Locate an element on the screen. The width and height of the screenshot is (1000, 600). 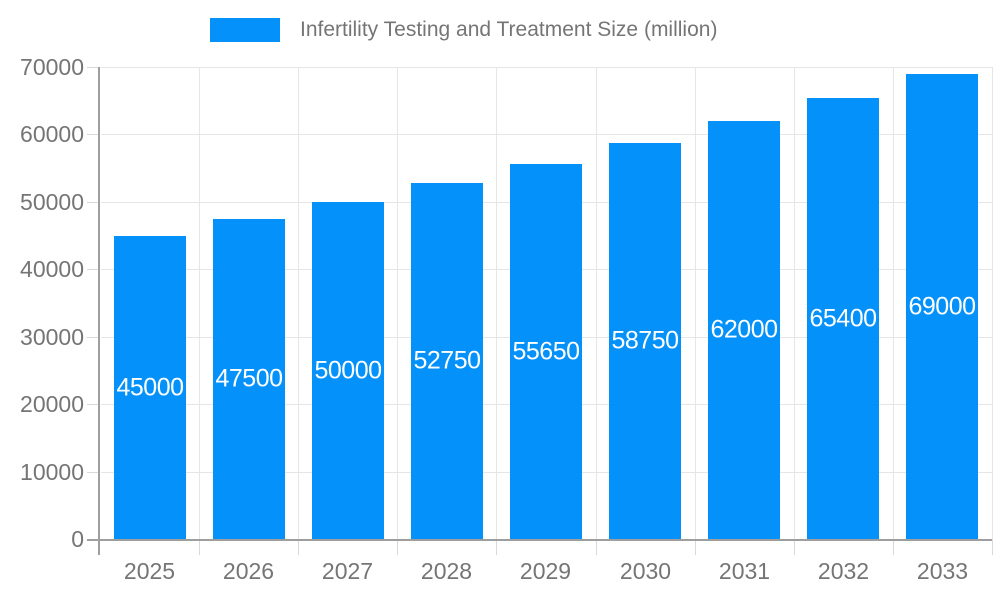
x-tick-label: 2030 is located at coordinates (645, 571).